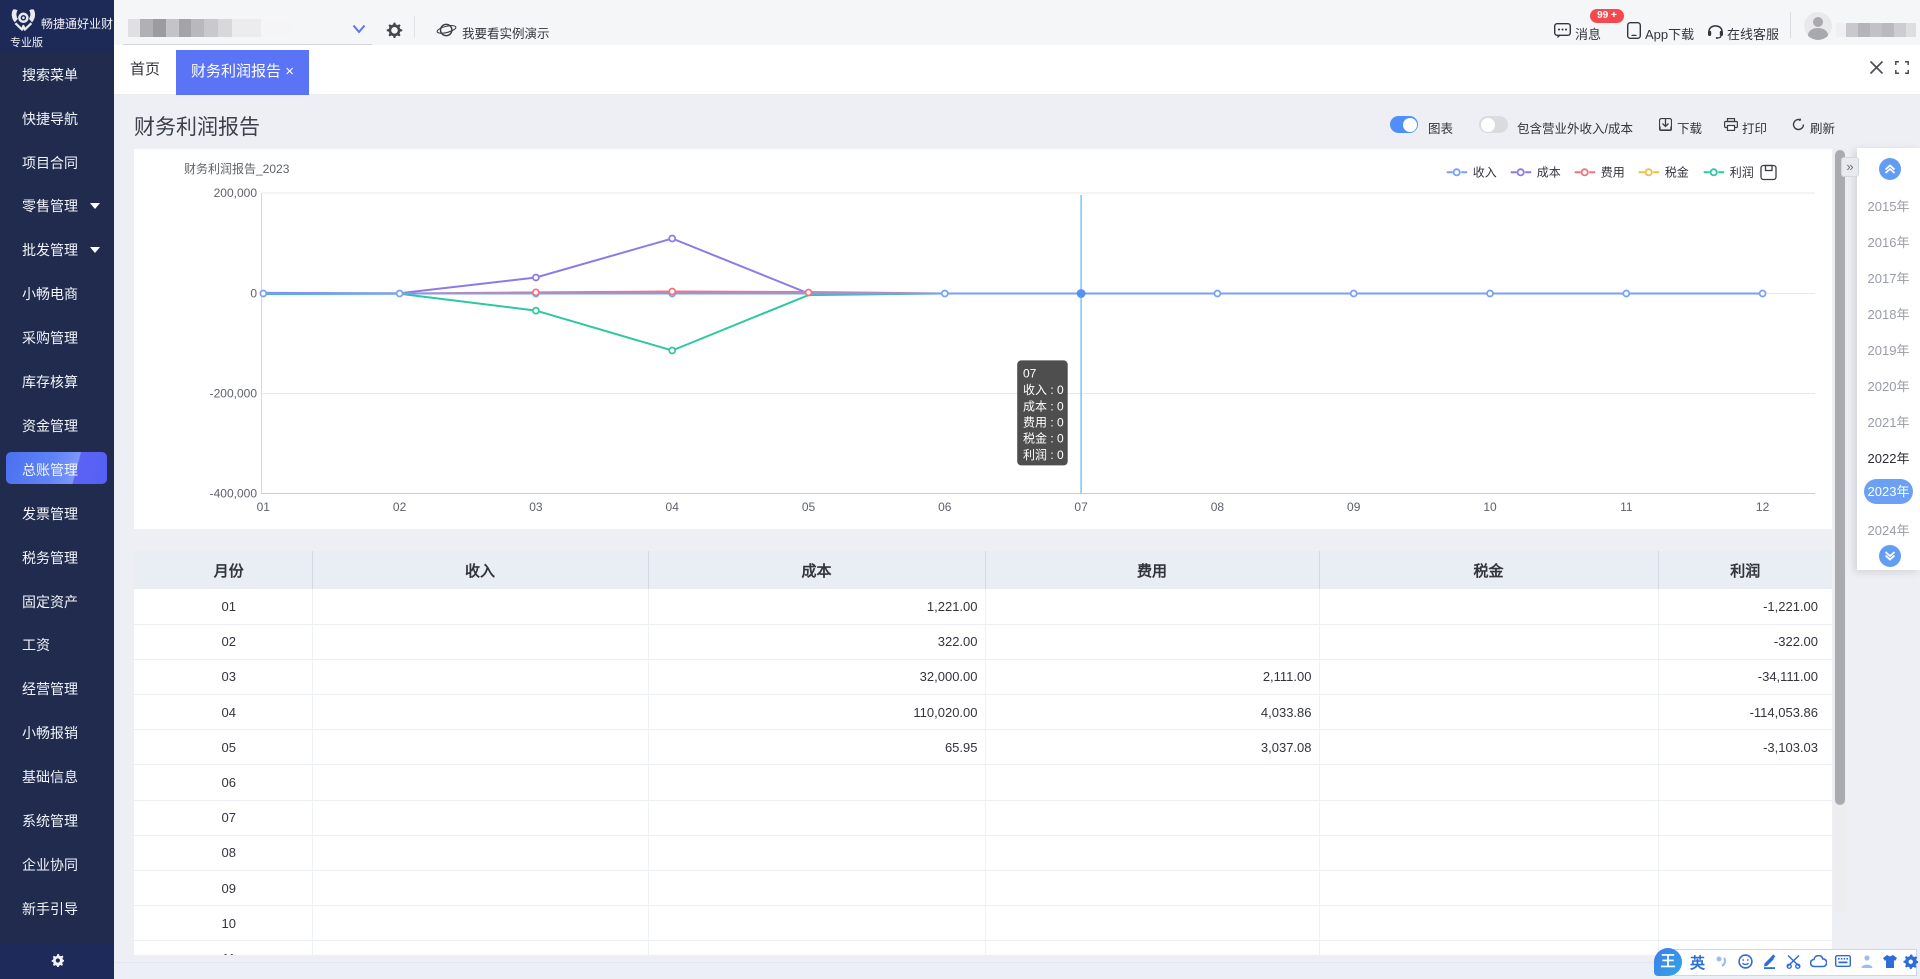 The width and height of the screenshot is (1920, 979). What do you see at coordinates (1485, 173) in the screenshot?
I see `svg-text: 收入` at bounding box center [1485, 173].